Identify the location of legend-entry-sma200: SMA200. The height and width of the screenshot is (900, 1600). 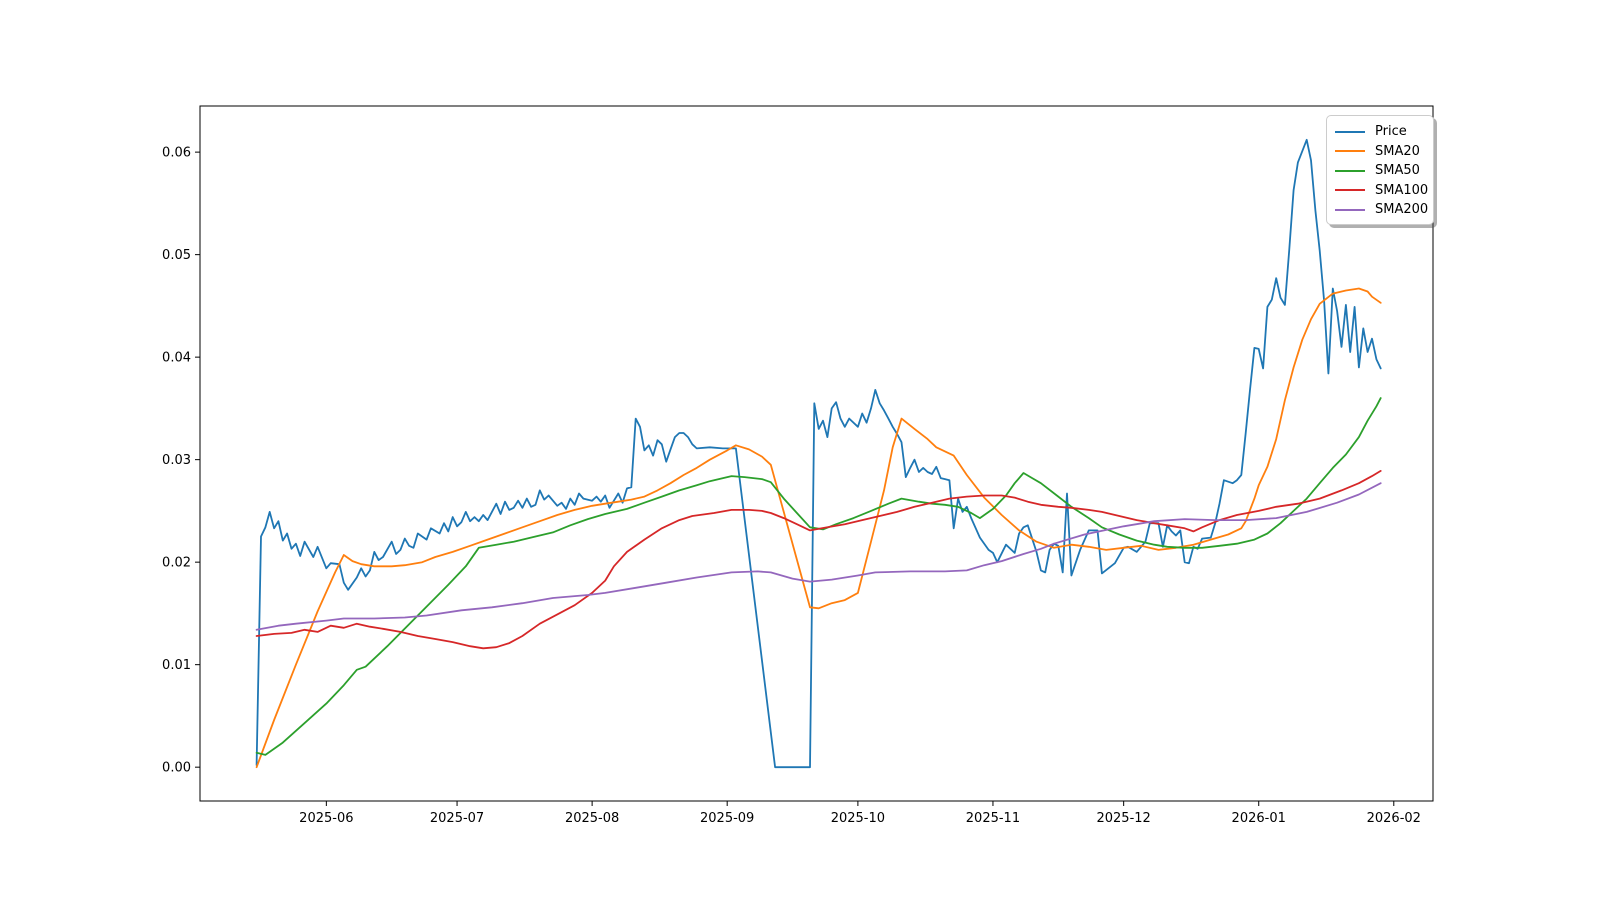
(1381, 210).